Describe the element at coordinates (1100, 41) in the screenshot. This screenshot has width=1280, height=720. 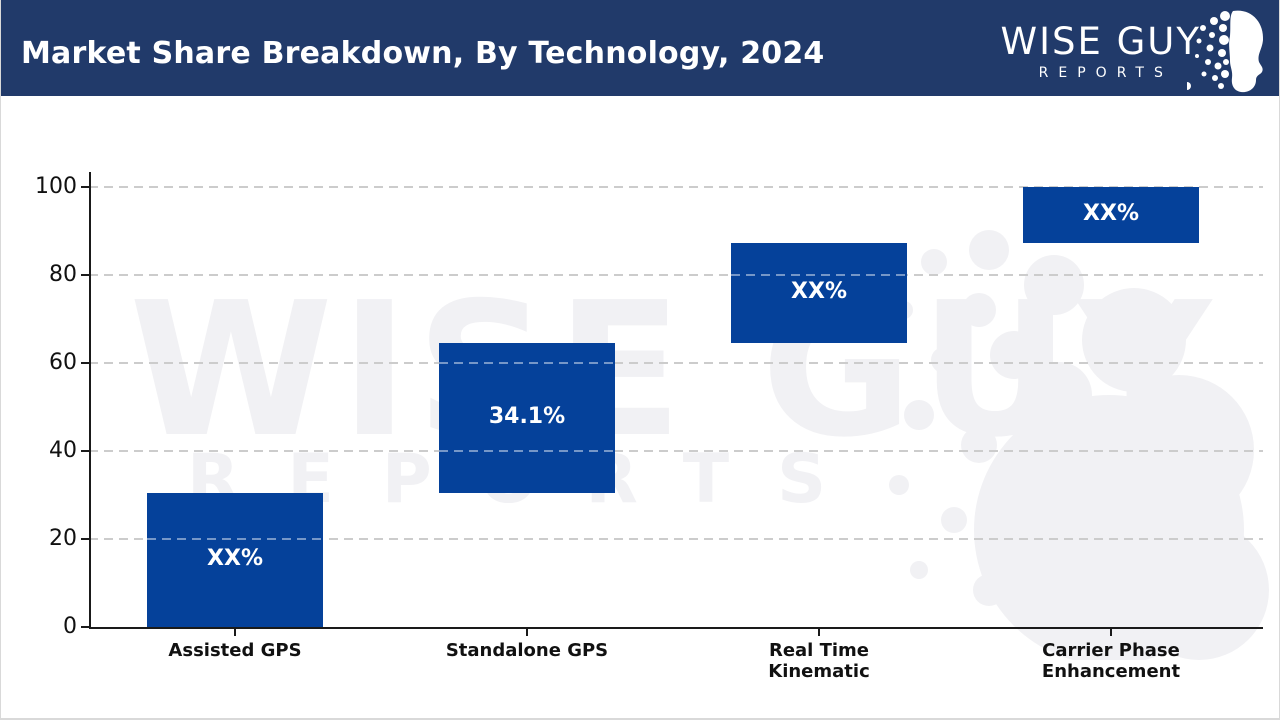
I see `logo-wordmark: WISE GUY` at that location.